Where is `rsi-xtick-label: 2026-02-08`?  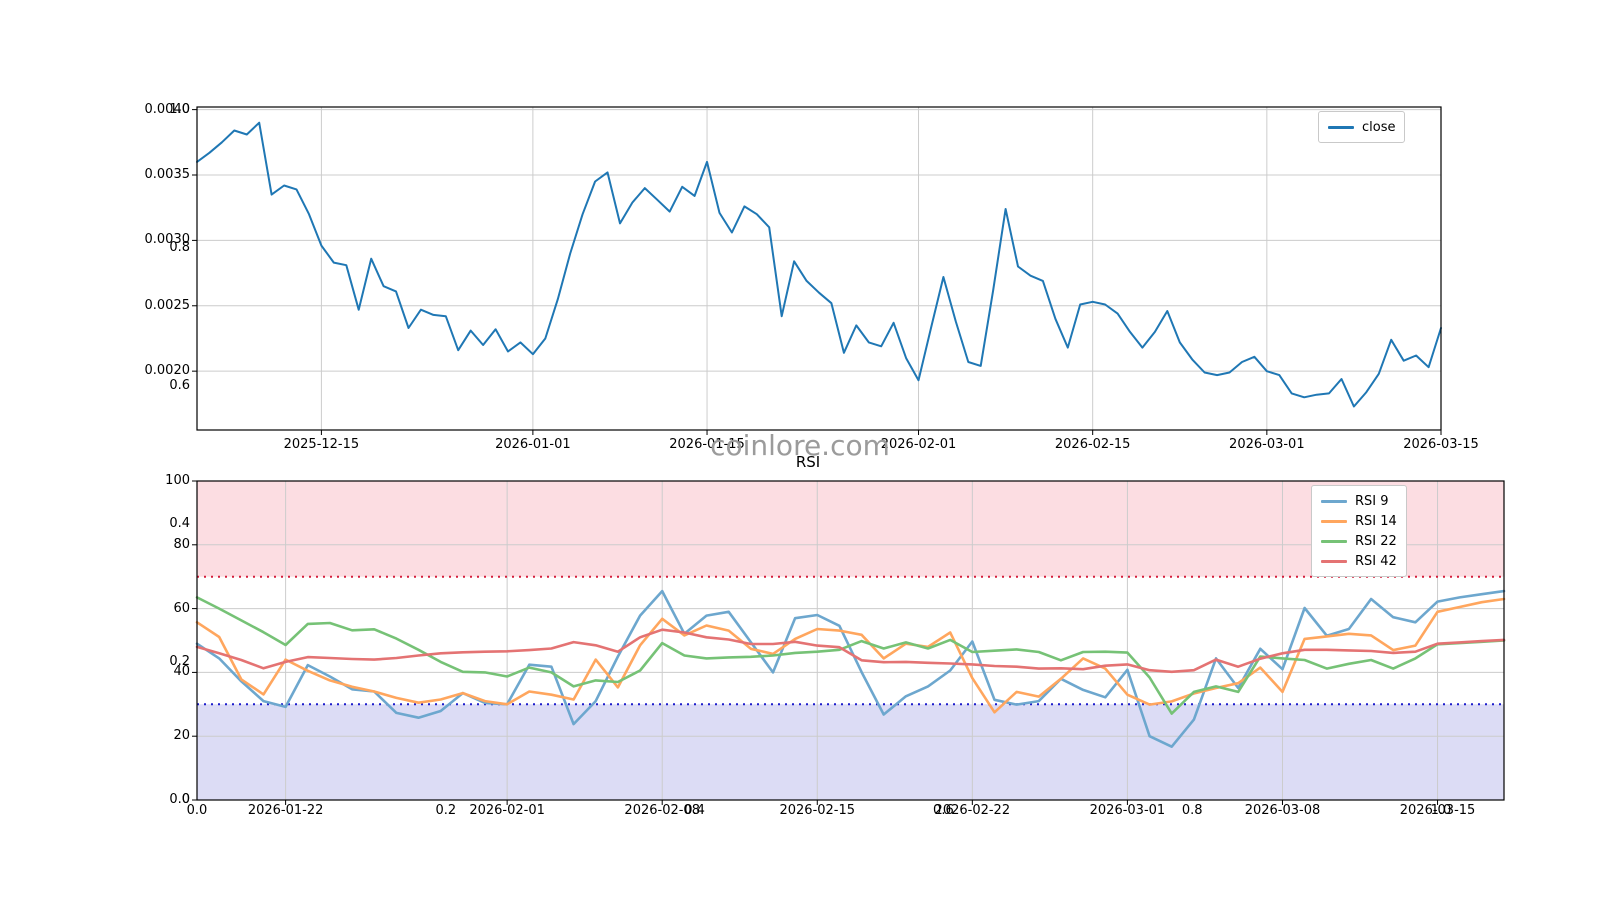
rsi-xtick-label: 2026-02-08 is located at coordinates (662, 810).